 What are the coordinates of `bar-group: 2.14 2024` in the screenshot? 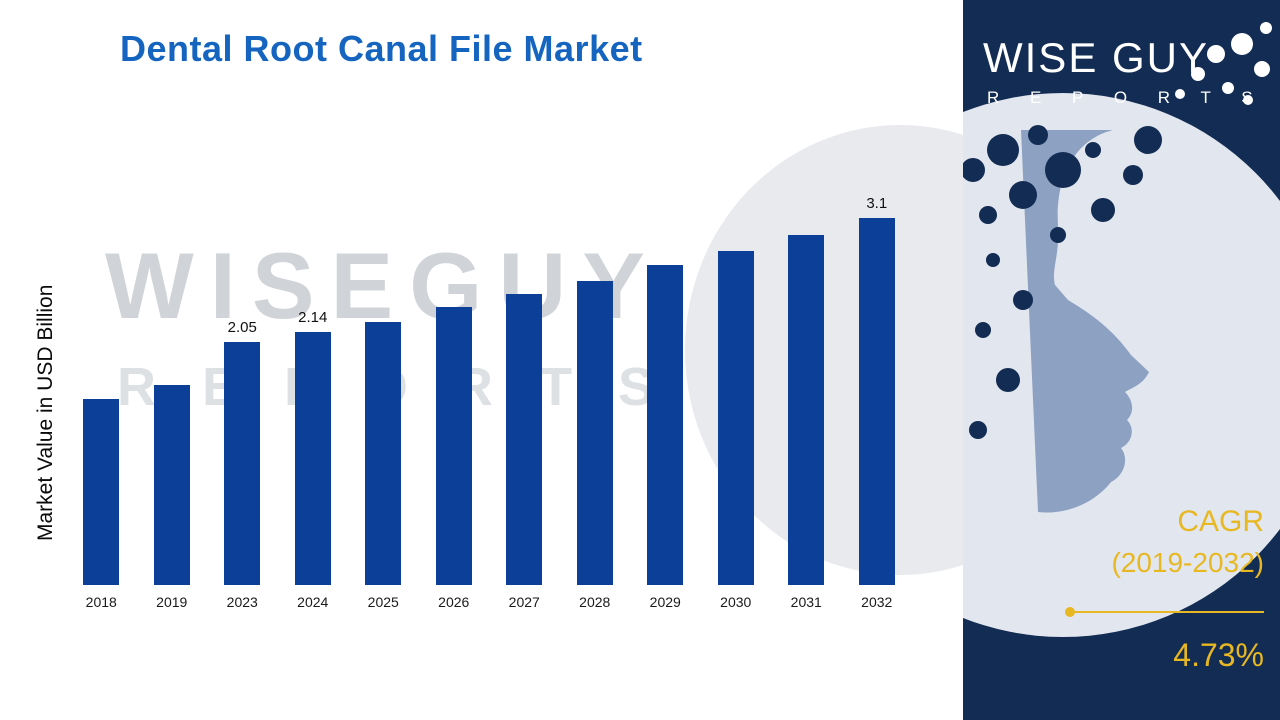 It's located at (313, 459).